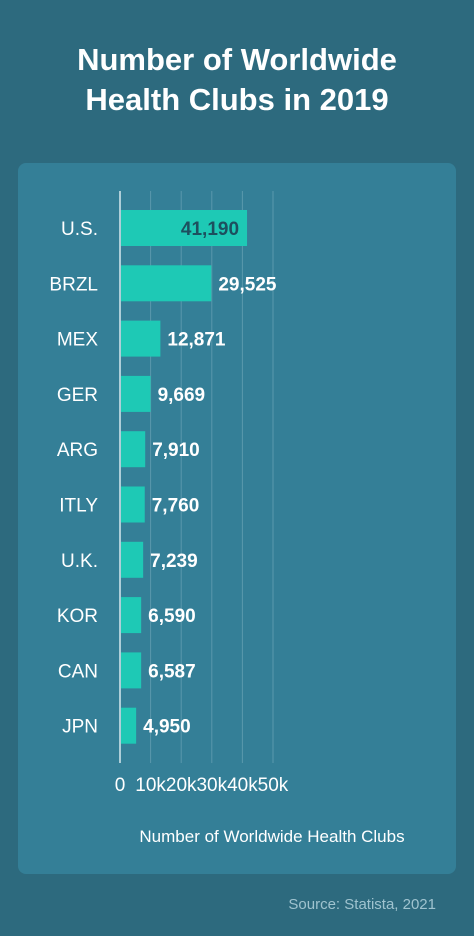  Describe the element at coordinates (77, 395) in the screenshot. I see `category-label-ger: GER` at that location.